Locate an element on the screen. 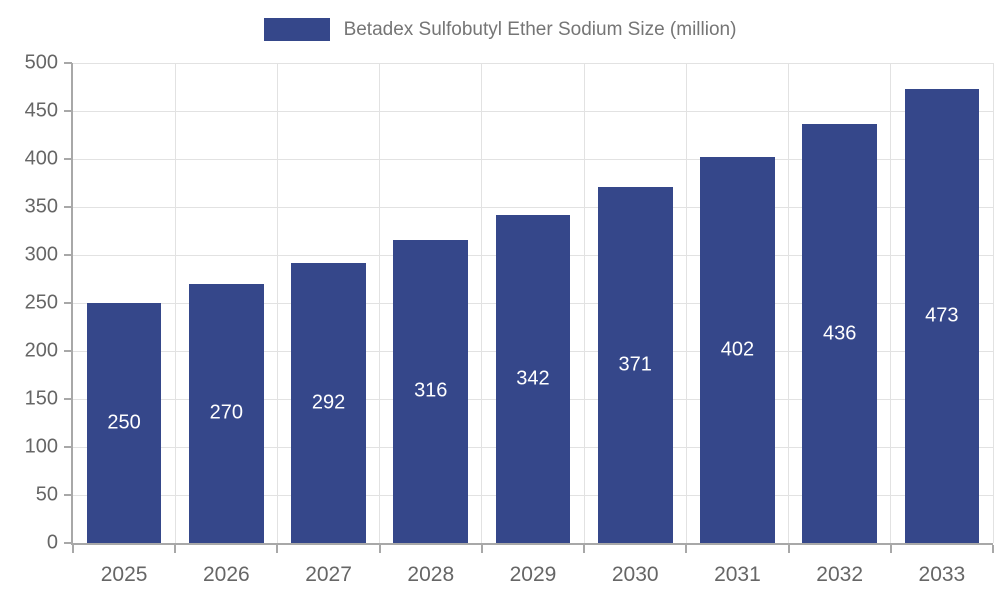 The image size is (1000, 600). x-axis-tick-label: 2026 is located at coordinates (226, 574).